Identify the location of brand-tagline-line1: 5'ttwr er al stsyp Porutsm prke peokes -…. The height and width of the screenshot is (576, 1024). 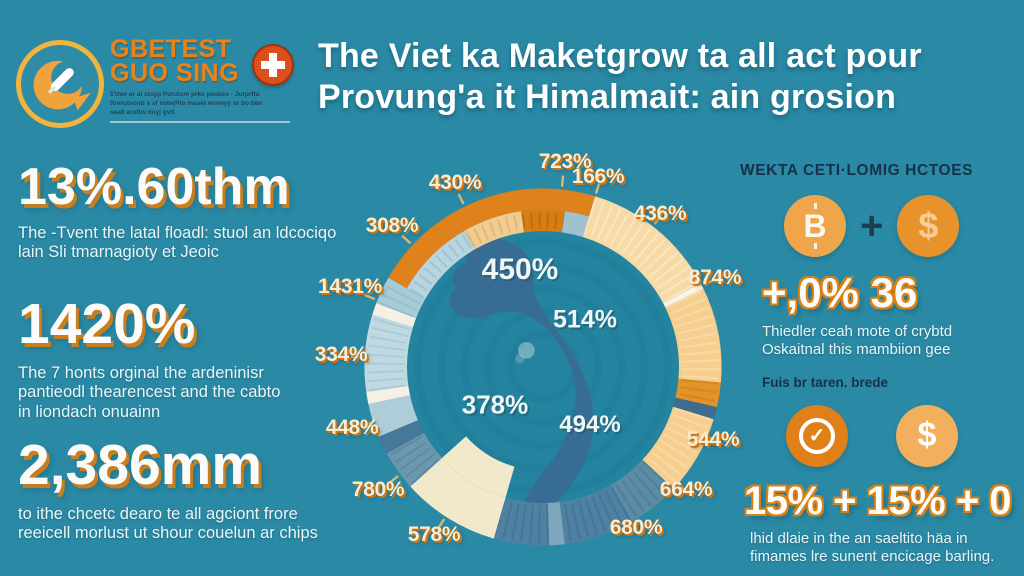
(185, 94).